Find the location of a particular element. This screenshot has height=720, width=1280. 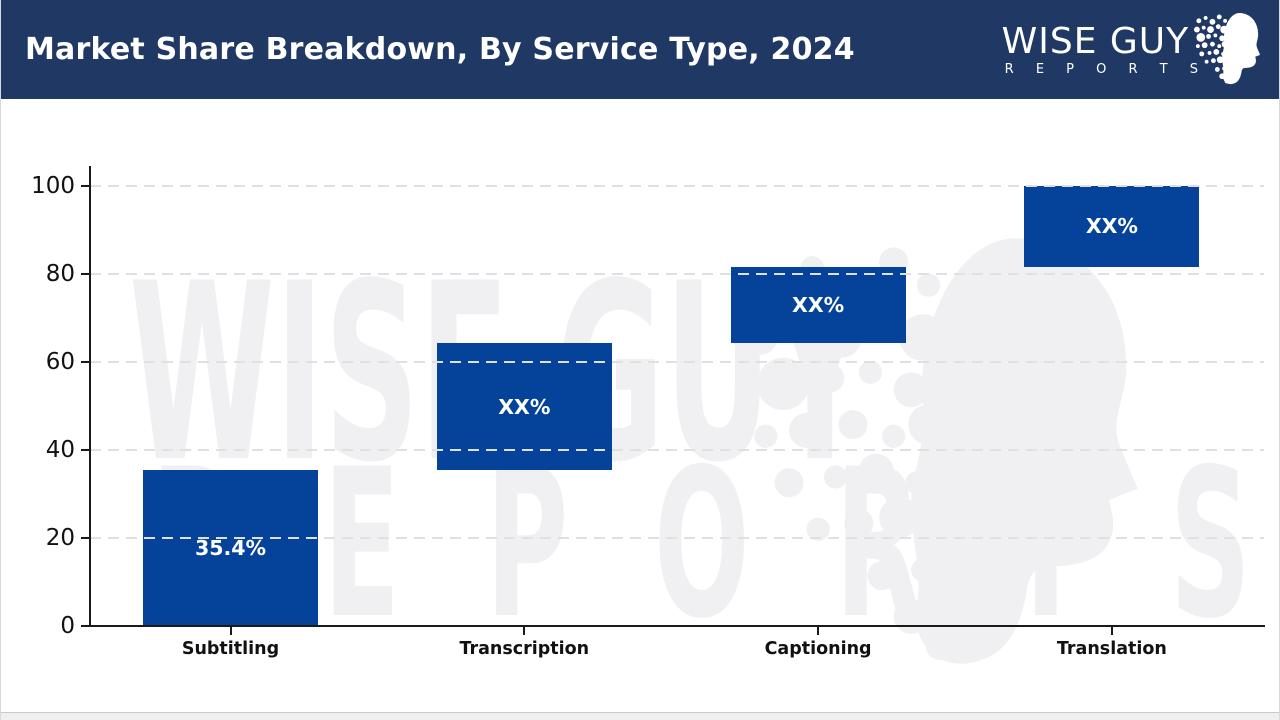

footer-strip is located at coordinates (640, 716).